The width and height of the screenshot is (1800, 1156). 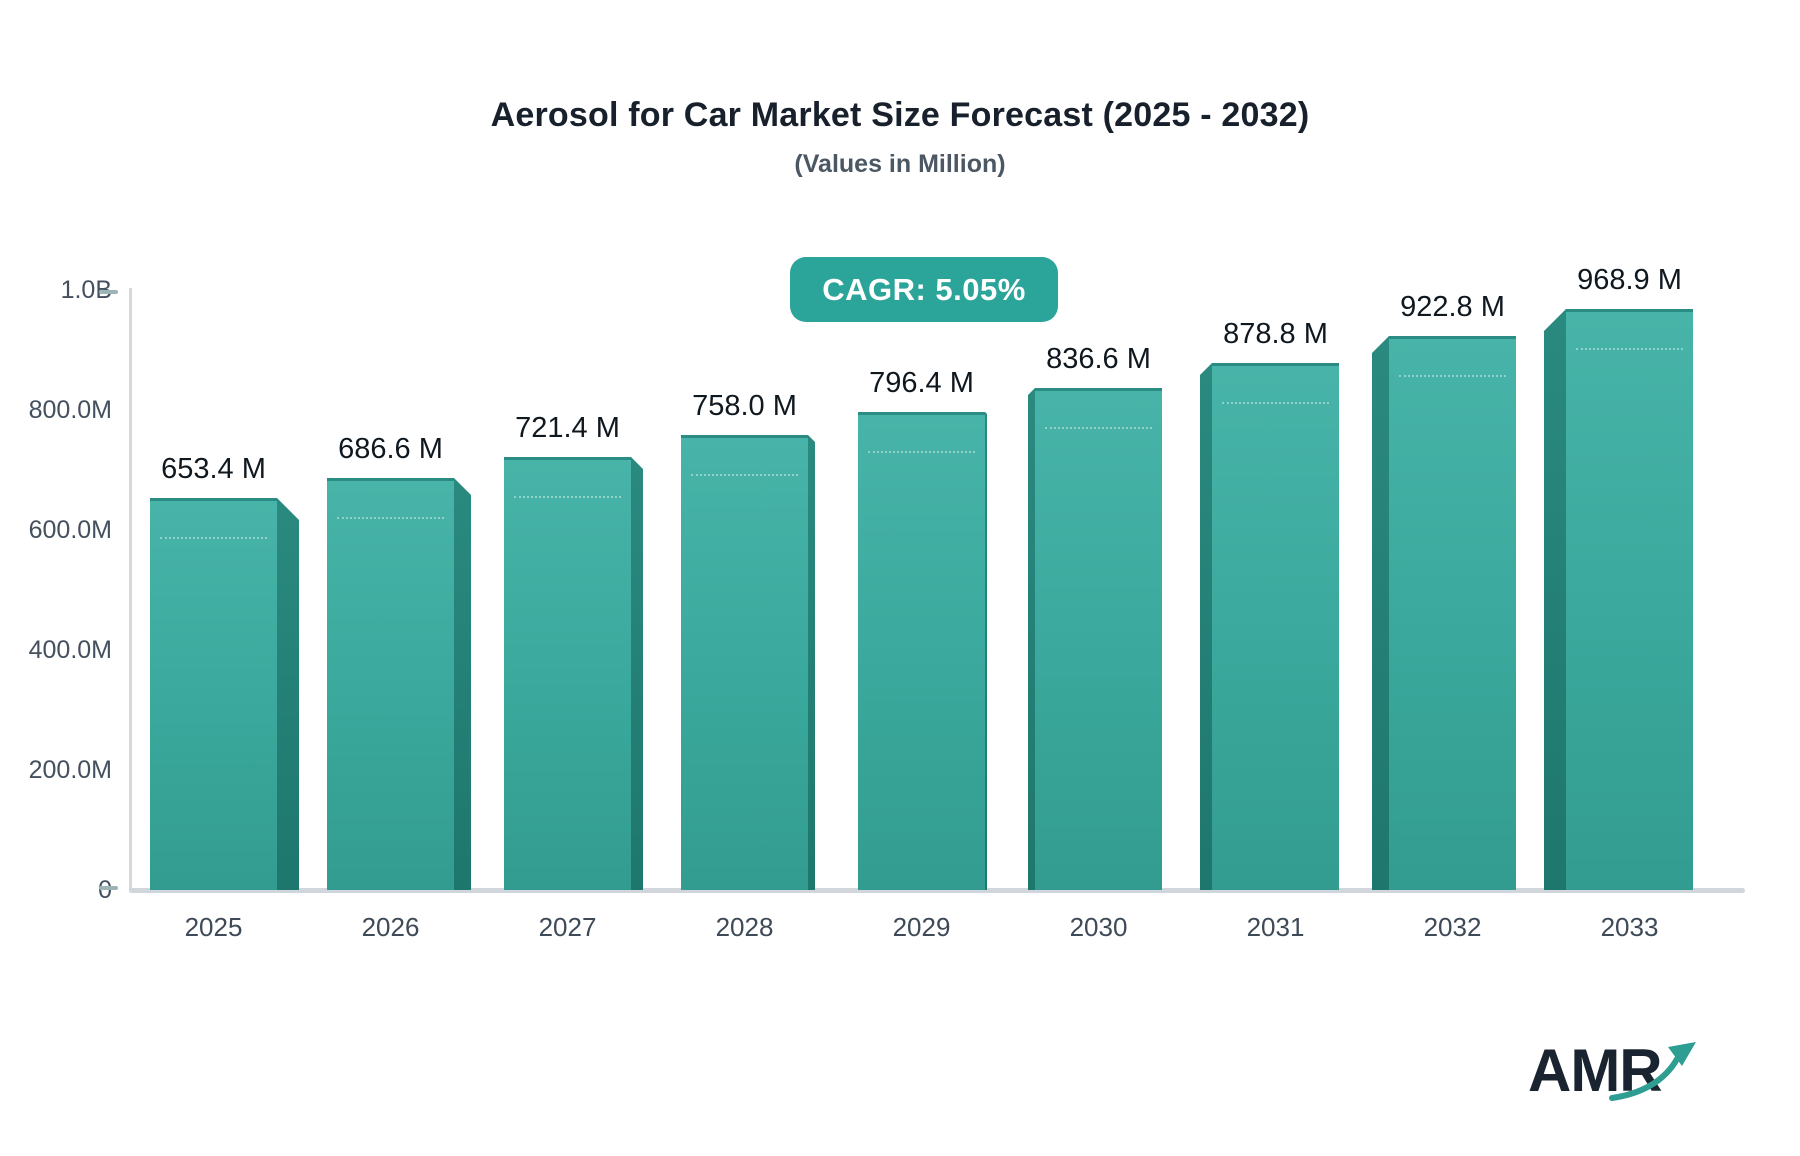 What do you see at coordinates (567, 927) in the screenshot?
I see `x-axis-tick-label: 2027` at bounding box center [567, 927].